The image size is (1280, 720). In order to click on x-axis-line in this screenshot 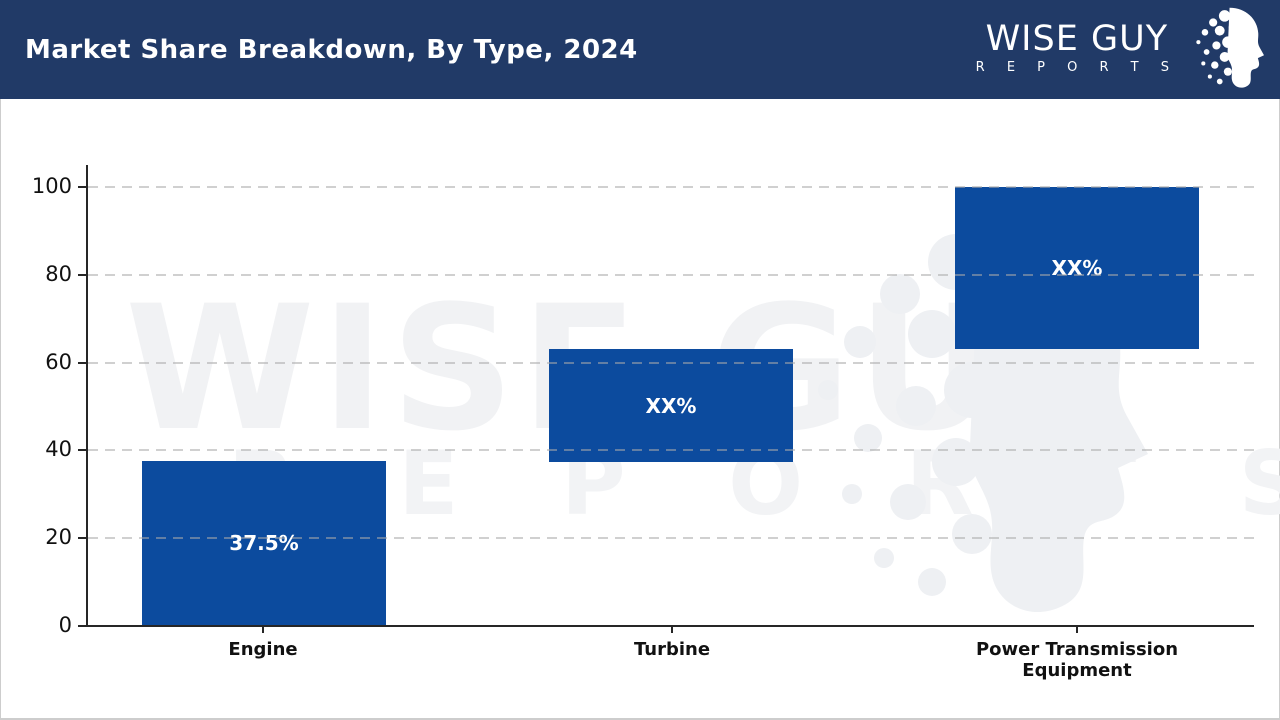, I will do `click(670, 626)`.